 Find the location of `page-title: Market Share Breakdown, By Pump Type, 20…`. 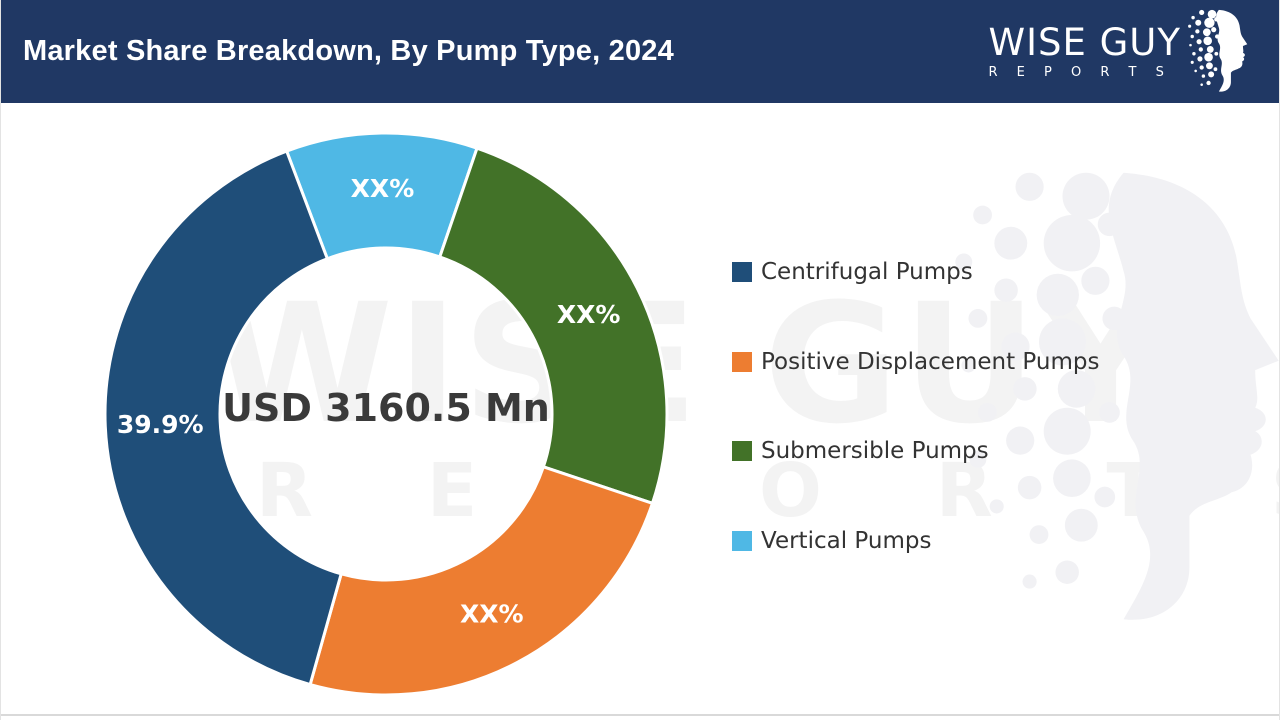

page-title: Market Share Breakdown, By Pump Type, 20… is located at coordinates (348, 51).